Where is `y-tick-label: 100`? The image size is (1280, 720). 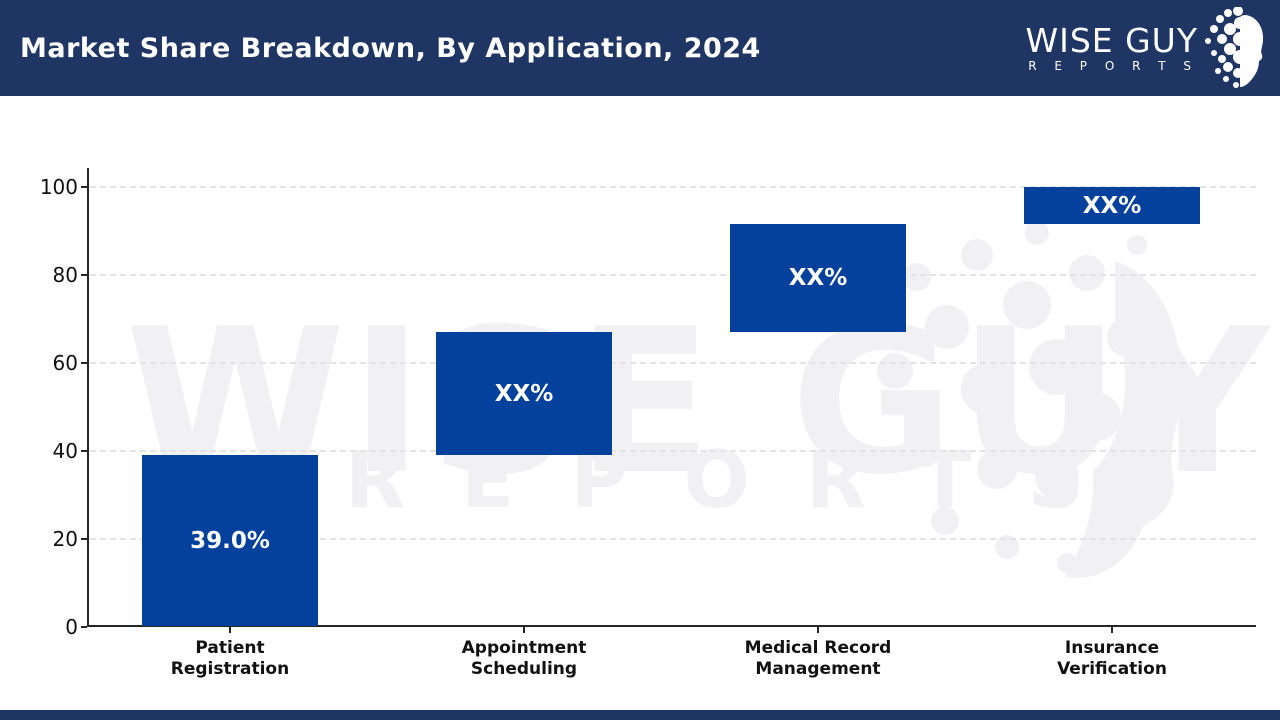 y-tick-label: 100 is located at coordinates (58, 187).